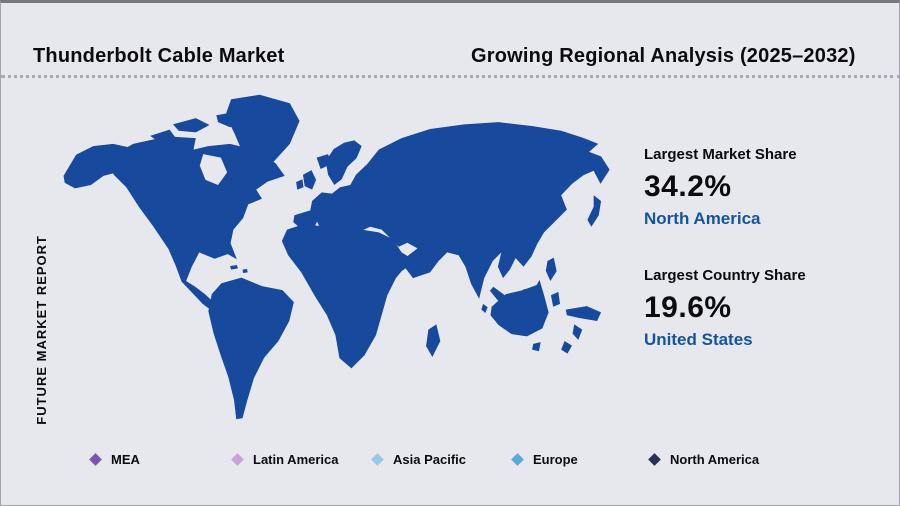  Describe the element at coordinates (433, 340) in the screenshot. I see `map-madagascar` at that location.